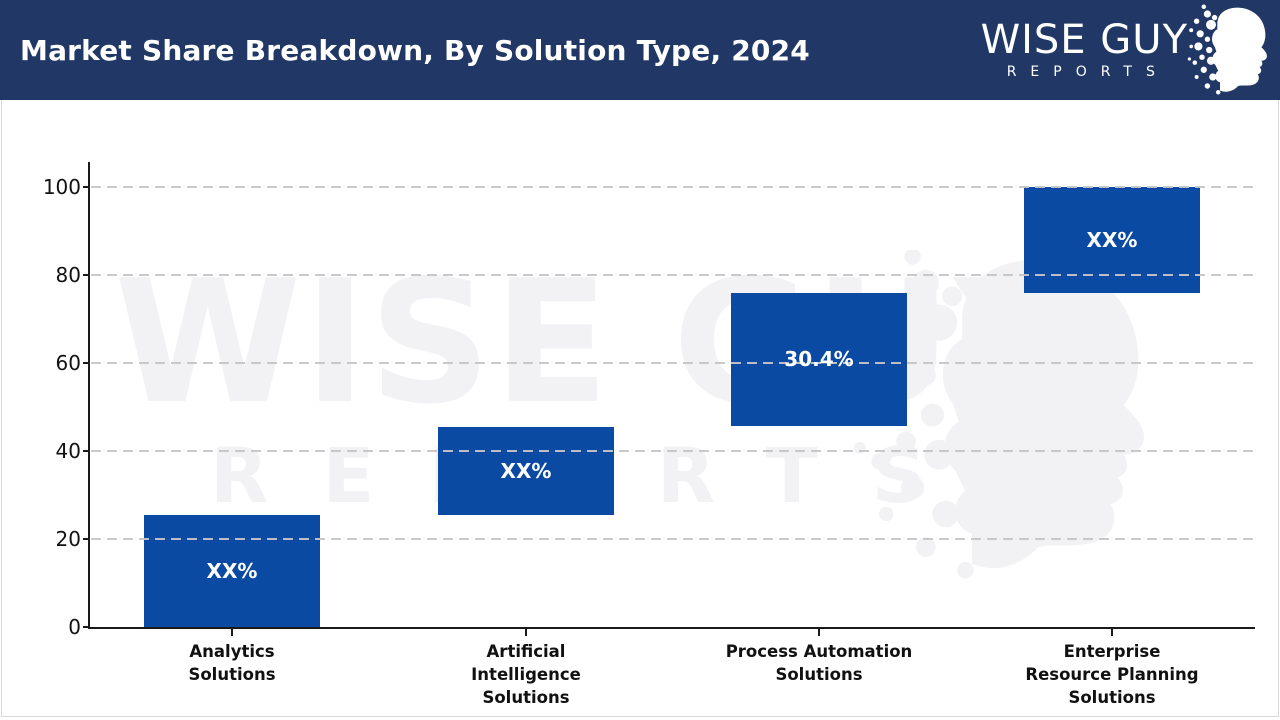  Describe the element at coordinates (819, 663) in the screenshot. I see `x-axis-label: Process Automation Solutions` at that location.